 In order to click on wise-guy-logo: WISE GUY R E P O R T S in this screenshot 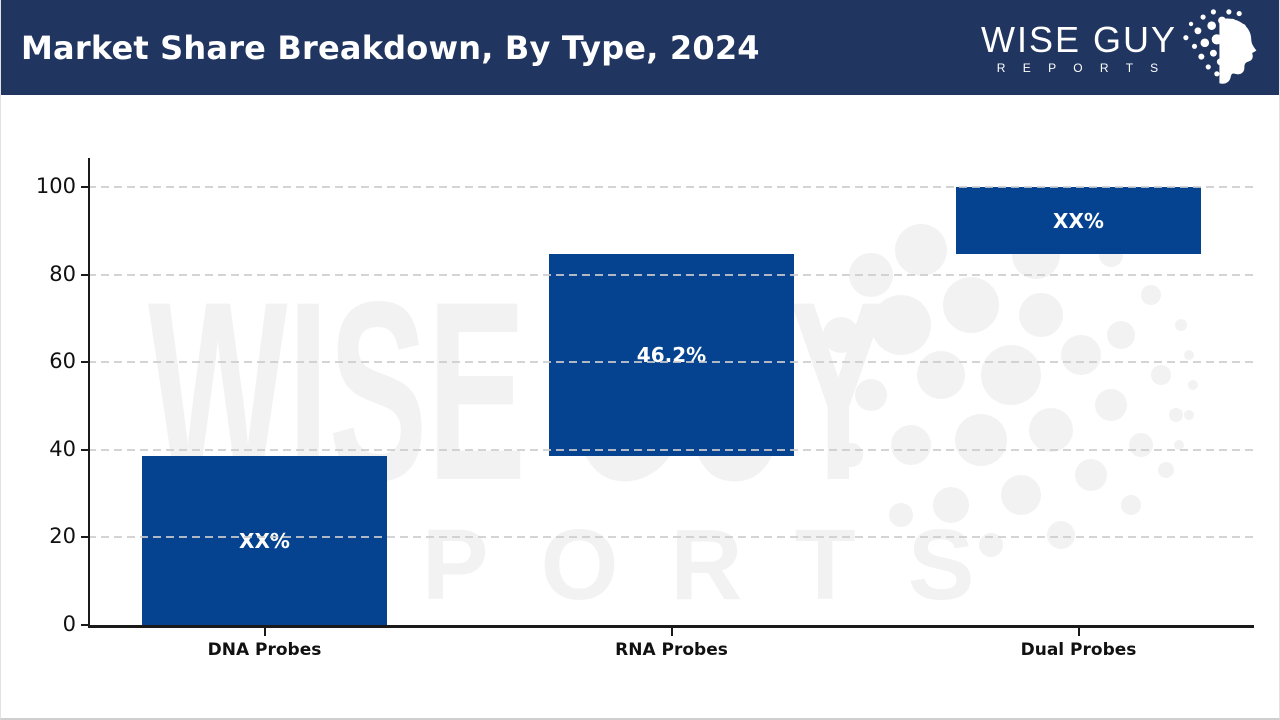, I will do `click(1123, 48)`.